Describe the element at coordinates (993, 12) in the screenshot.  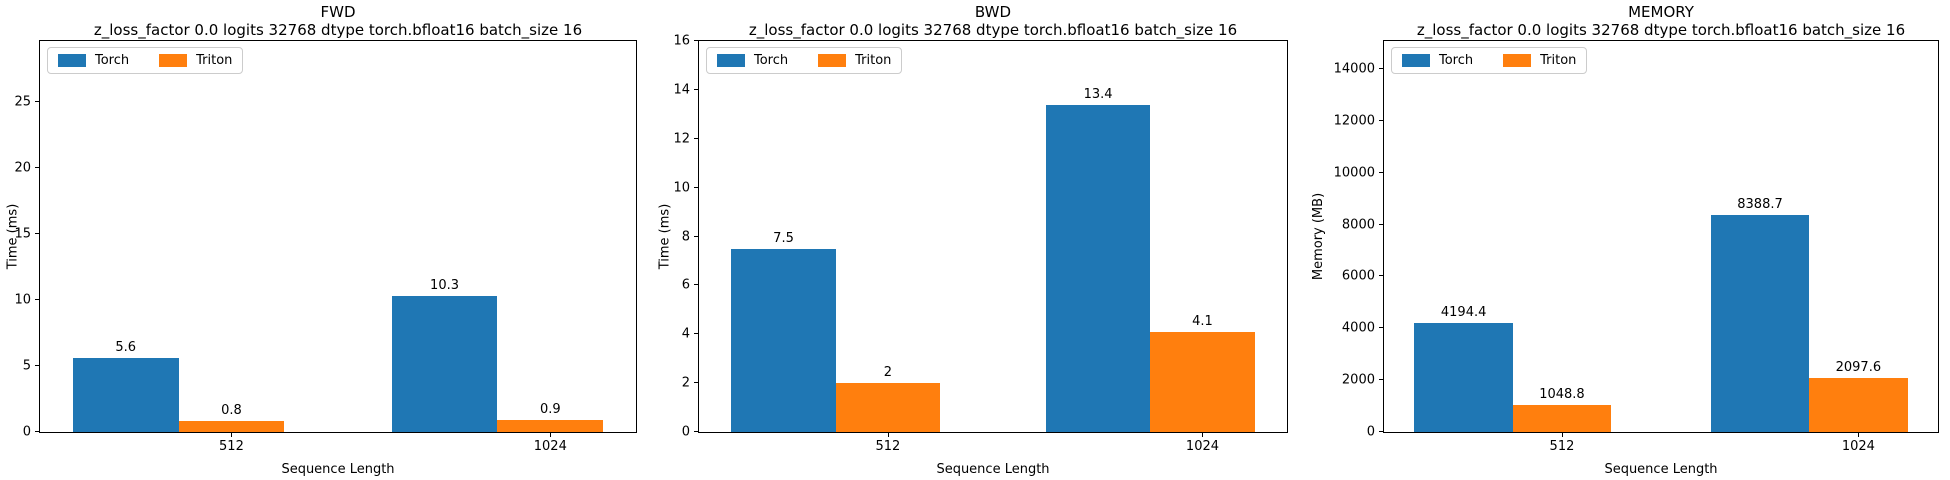
I see `chart-title: BWD` at that location.